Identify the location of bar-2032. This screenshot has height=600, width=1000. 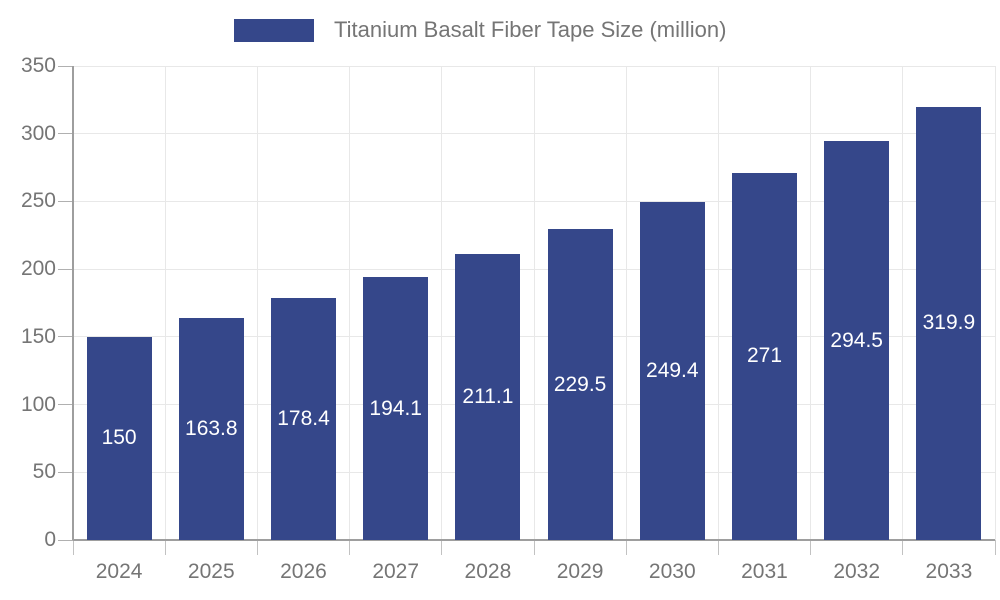
(857, 340).